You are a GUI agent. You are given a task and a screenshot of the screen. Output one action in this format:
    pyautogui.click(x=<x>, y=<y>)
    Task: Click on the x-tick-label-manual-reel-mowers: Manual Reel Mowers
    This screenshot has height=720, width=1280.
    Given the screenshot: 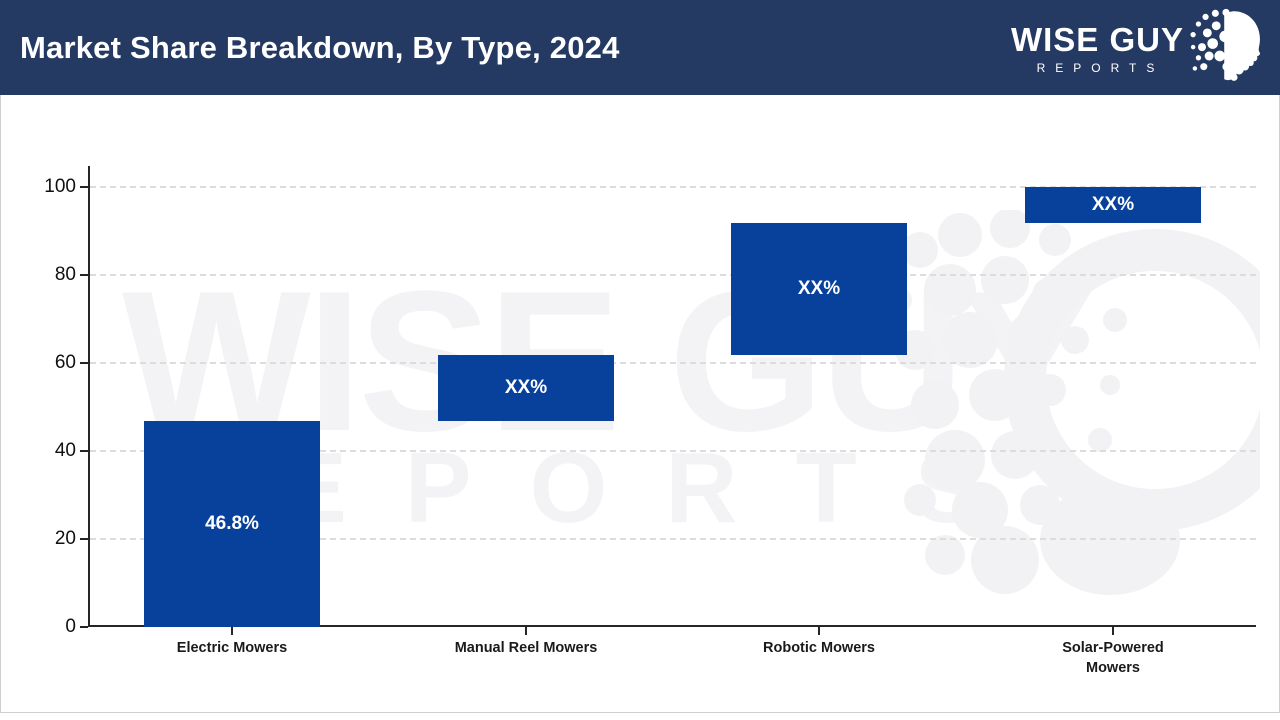 What is the action you would take?
    pyautogui.click(x=526, y=648)
    